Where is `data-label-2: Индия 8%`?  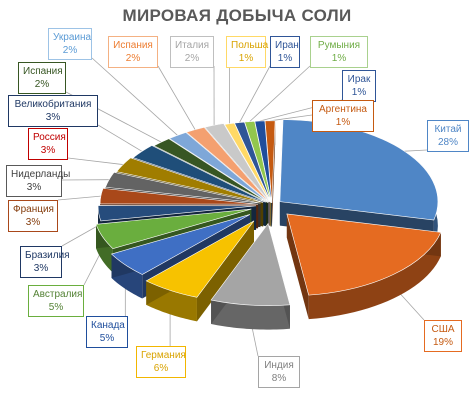
data-label-2: Индия 8% is located at coordinates (279, 372).